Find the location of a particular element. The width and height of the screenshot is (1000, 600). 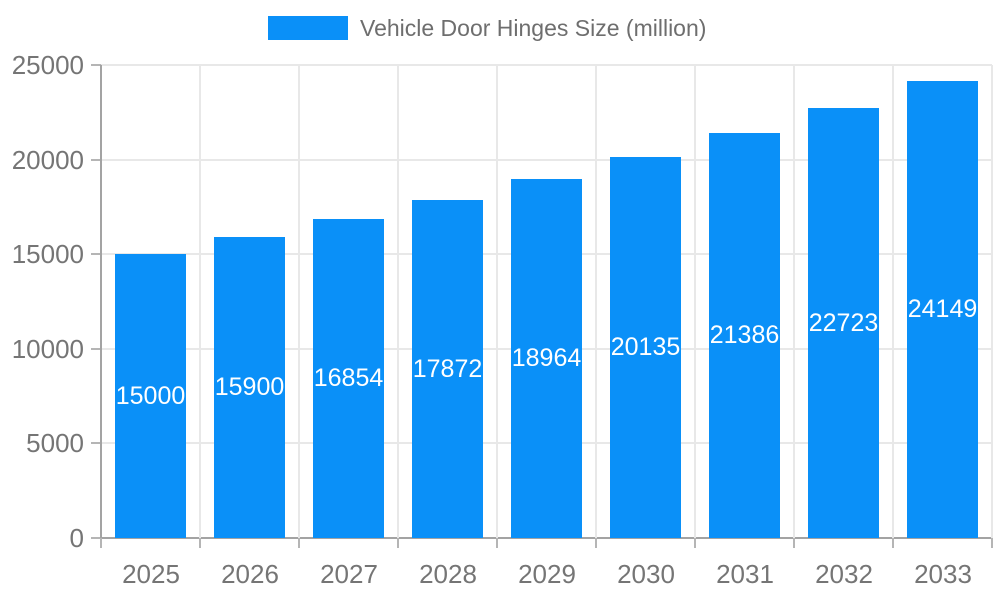

bar: 21386 is located at coordinates (744, 335).